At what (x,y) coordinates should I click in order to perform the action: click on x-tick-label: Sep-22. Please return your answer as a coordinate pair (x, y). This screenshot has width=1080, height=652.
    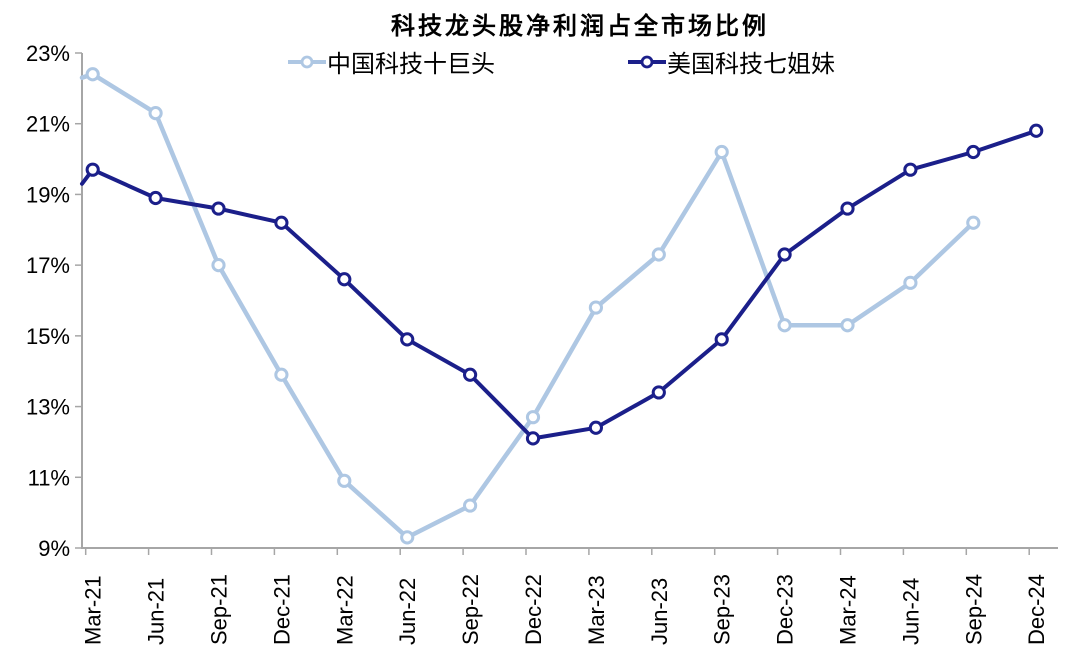
    Looking at the image, I should click on (470, 609).